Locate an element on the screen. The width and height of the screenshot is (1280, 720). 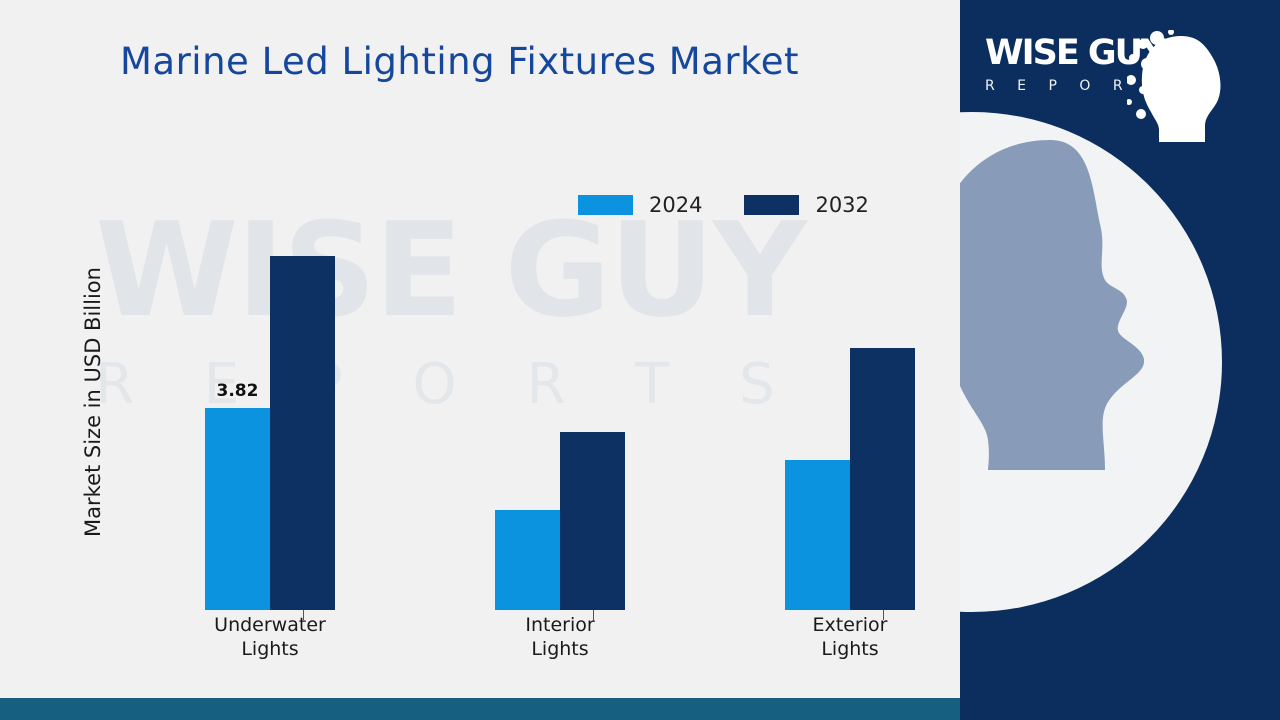
bar-2024-exterior-lights is located at coordinates (817, 535).